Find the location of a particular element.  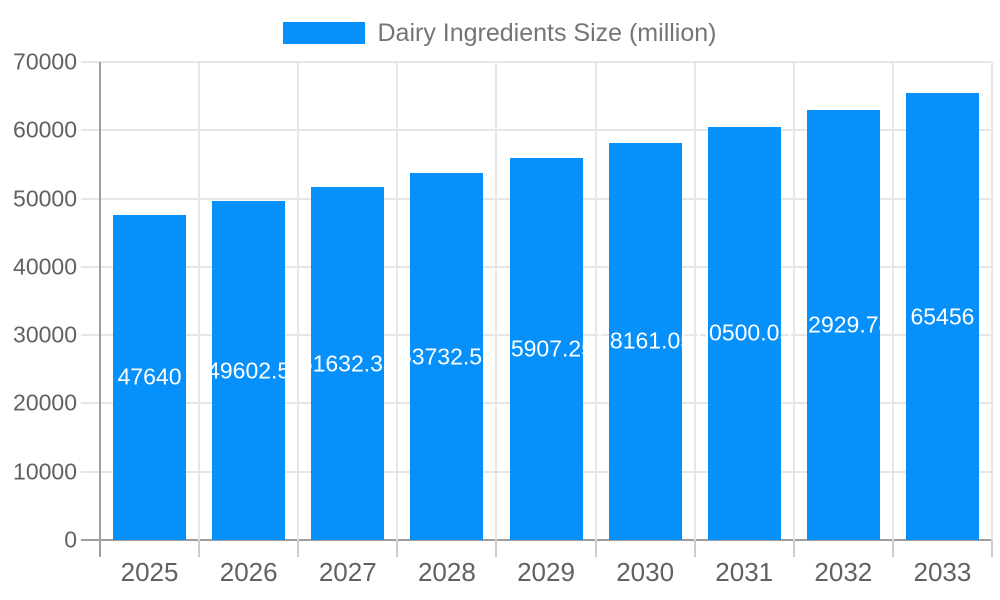

bar-value-label: 51632.33 is located at coordinates (347, 363).